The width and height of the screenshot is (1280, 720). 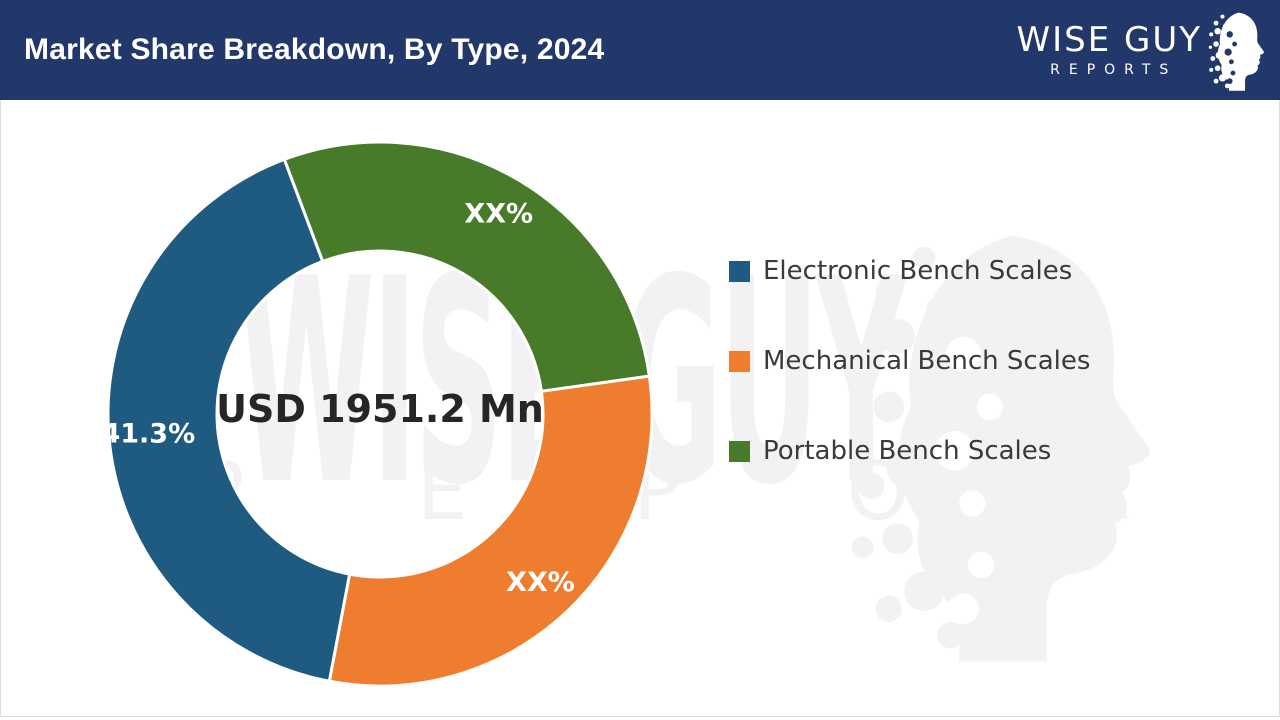 What do you see at coordinates (380, 409) in the screenshot?
I see `chart-center-value: USD 1951.2 Mn` at bounding box center [380, 409].